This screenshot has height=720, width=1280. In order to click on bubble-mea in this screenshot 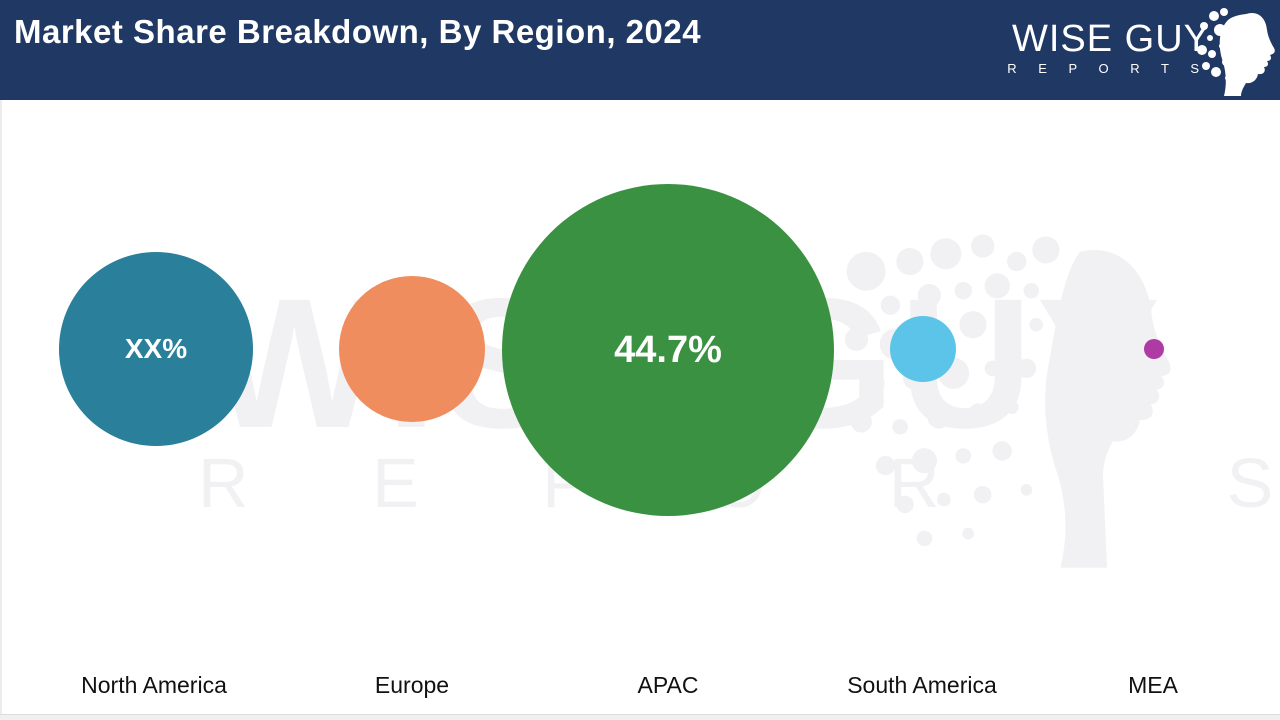, I will do `click(1154, 349)`.